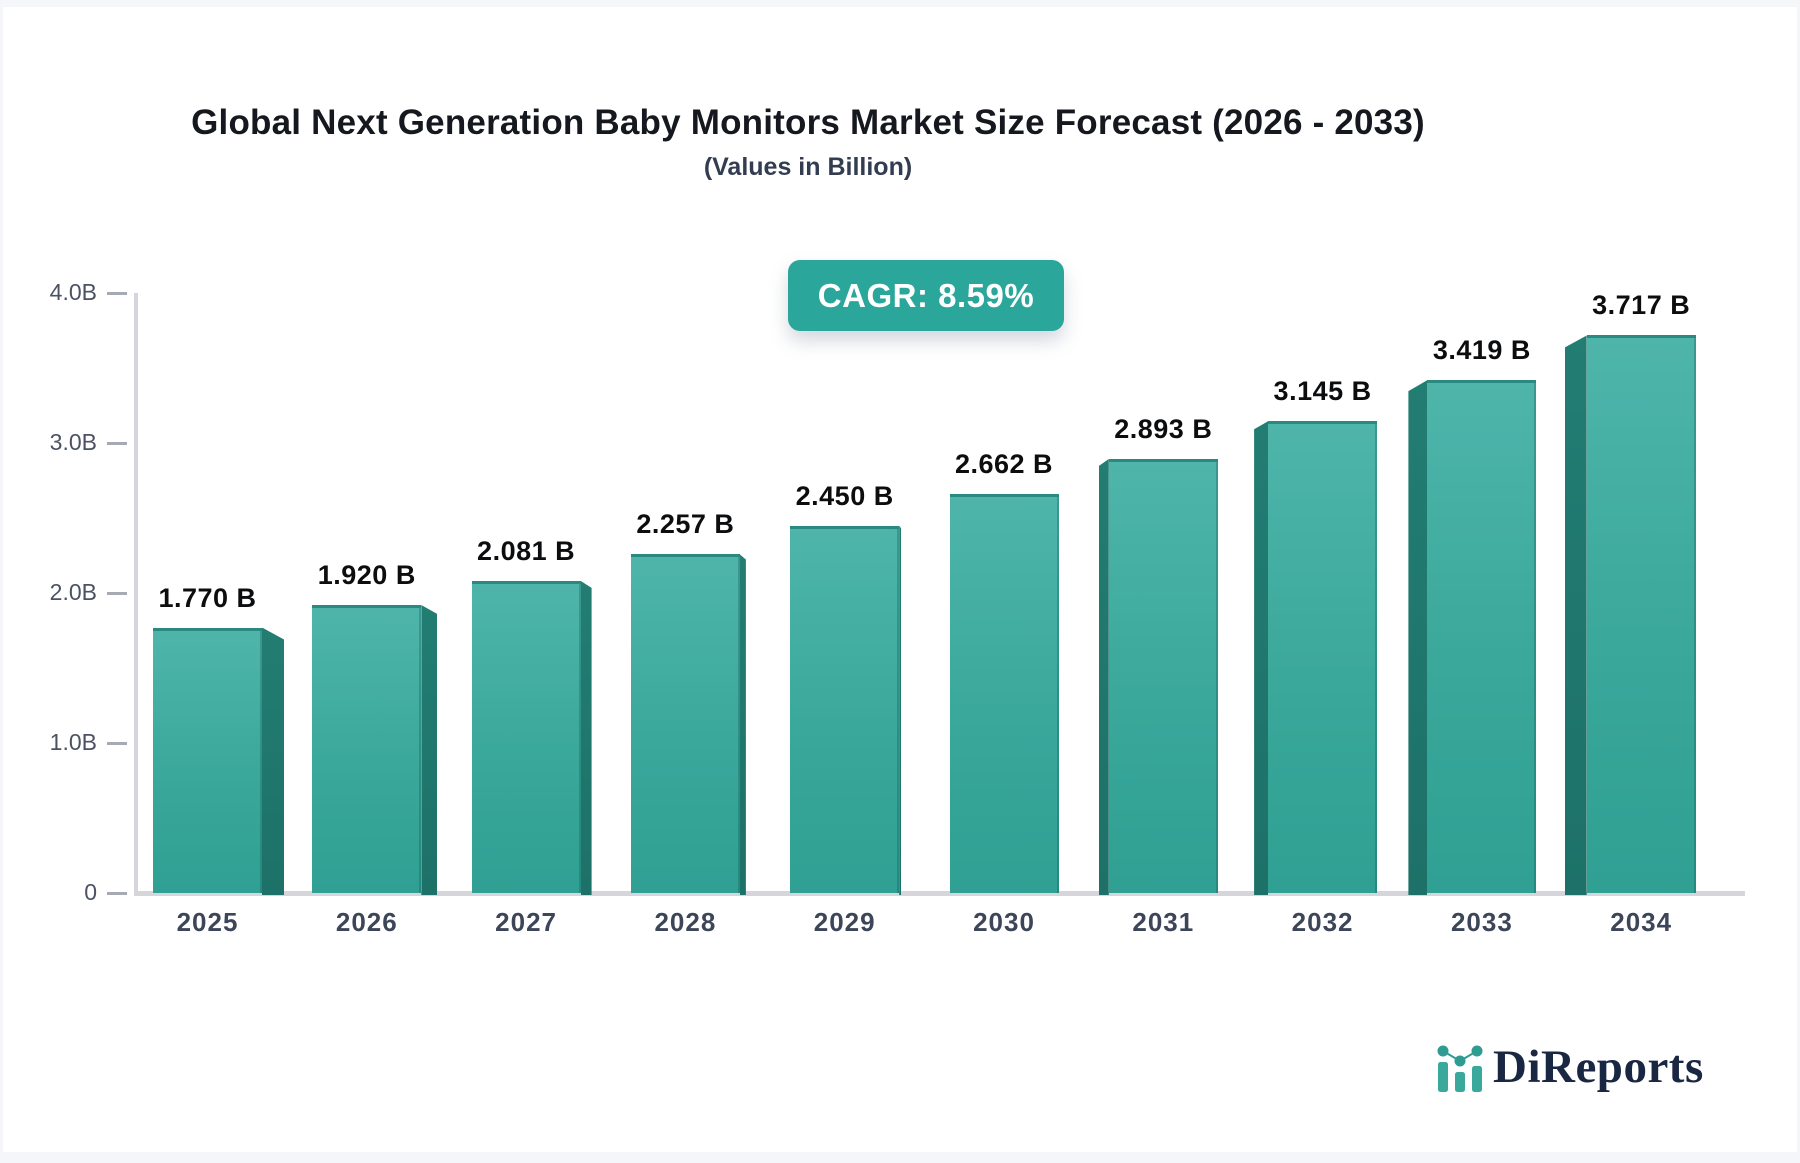 This screenshot has height=1163, width=1800. Describe the element at coordinates (273, 761) in the screenshot. I see `bar-side-2025` at that location.